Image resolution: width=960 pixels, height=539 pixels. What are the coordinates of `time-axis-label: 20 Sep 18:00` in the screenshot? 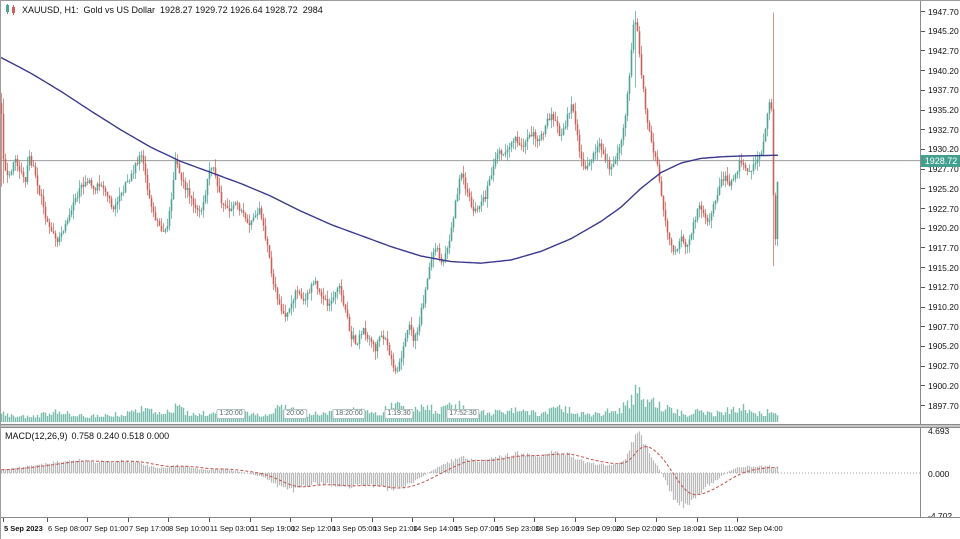 It's located at (679, 528).